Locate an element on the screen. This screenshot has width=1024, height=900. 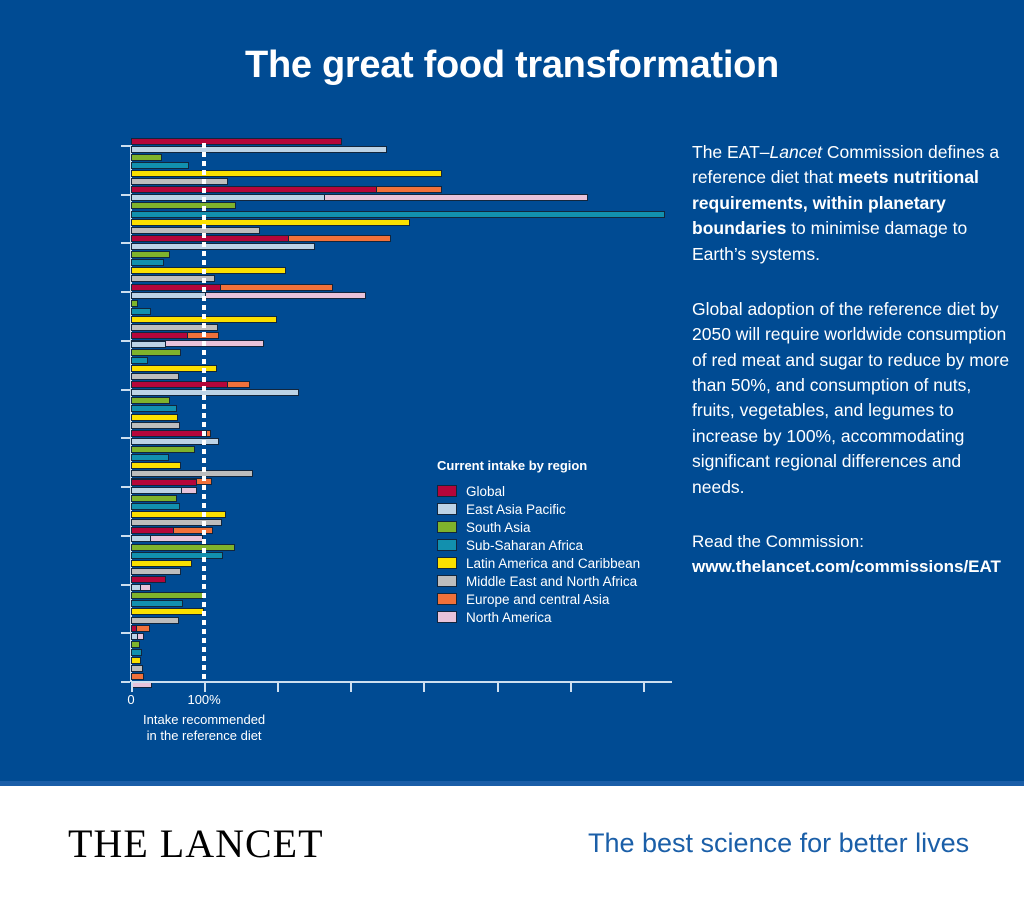
footer-divider is located at coordinates (512, 783).